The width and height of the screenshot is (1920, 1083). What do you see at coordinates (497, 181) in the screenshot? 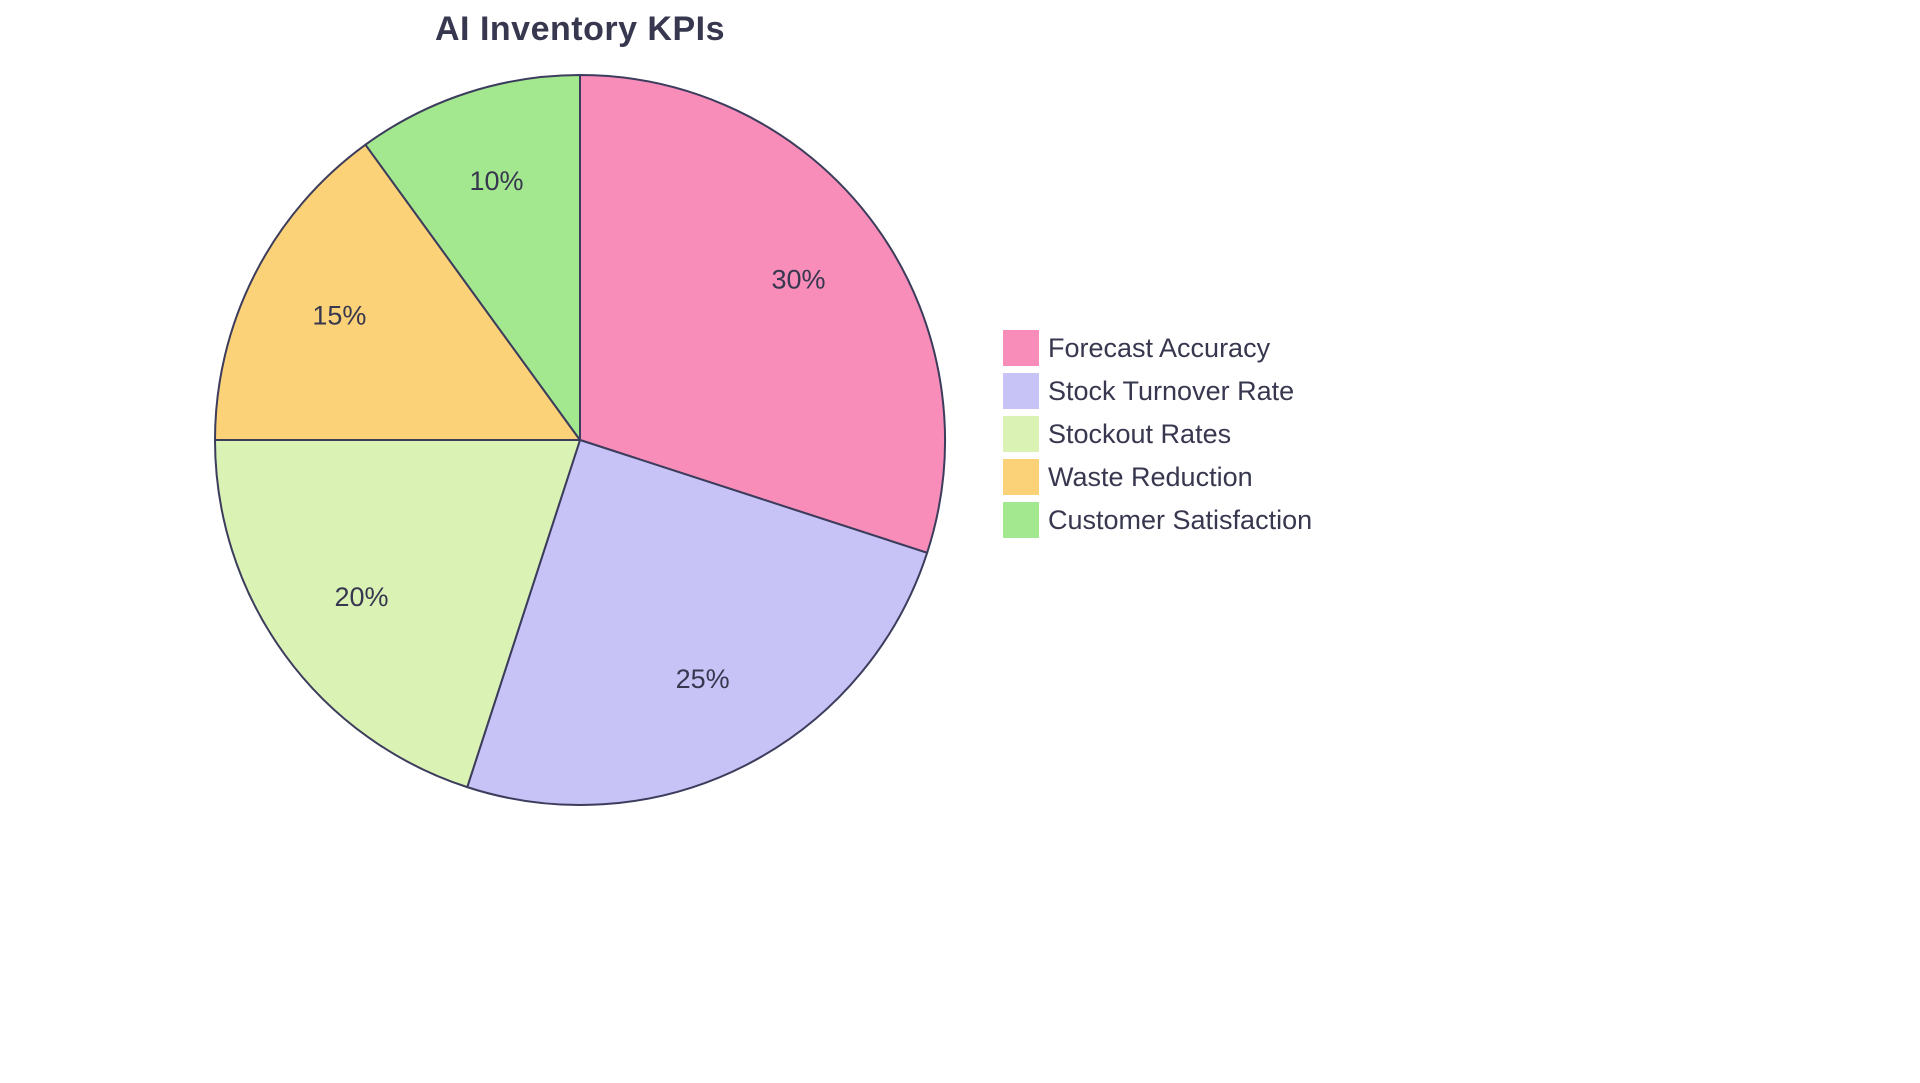
I see `slice-value-label: 10%` at bounding box center [497, 181].